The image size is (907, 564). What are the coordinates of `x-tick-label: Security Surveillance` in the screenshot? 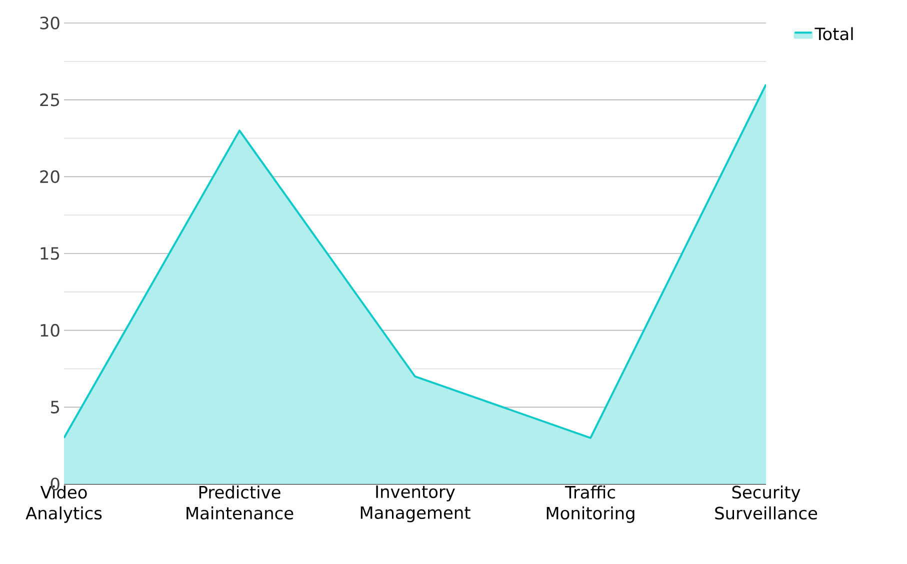 It's located at (766, 503).